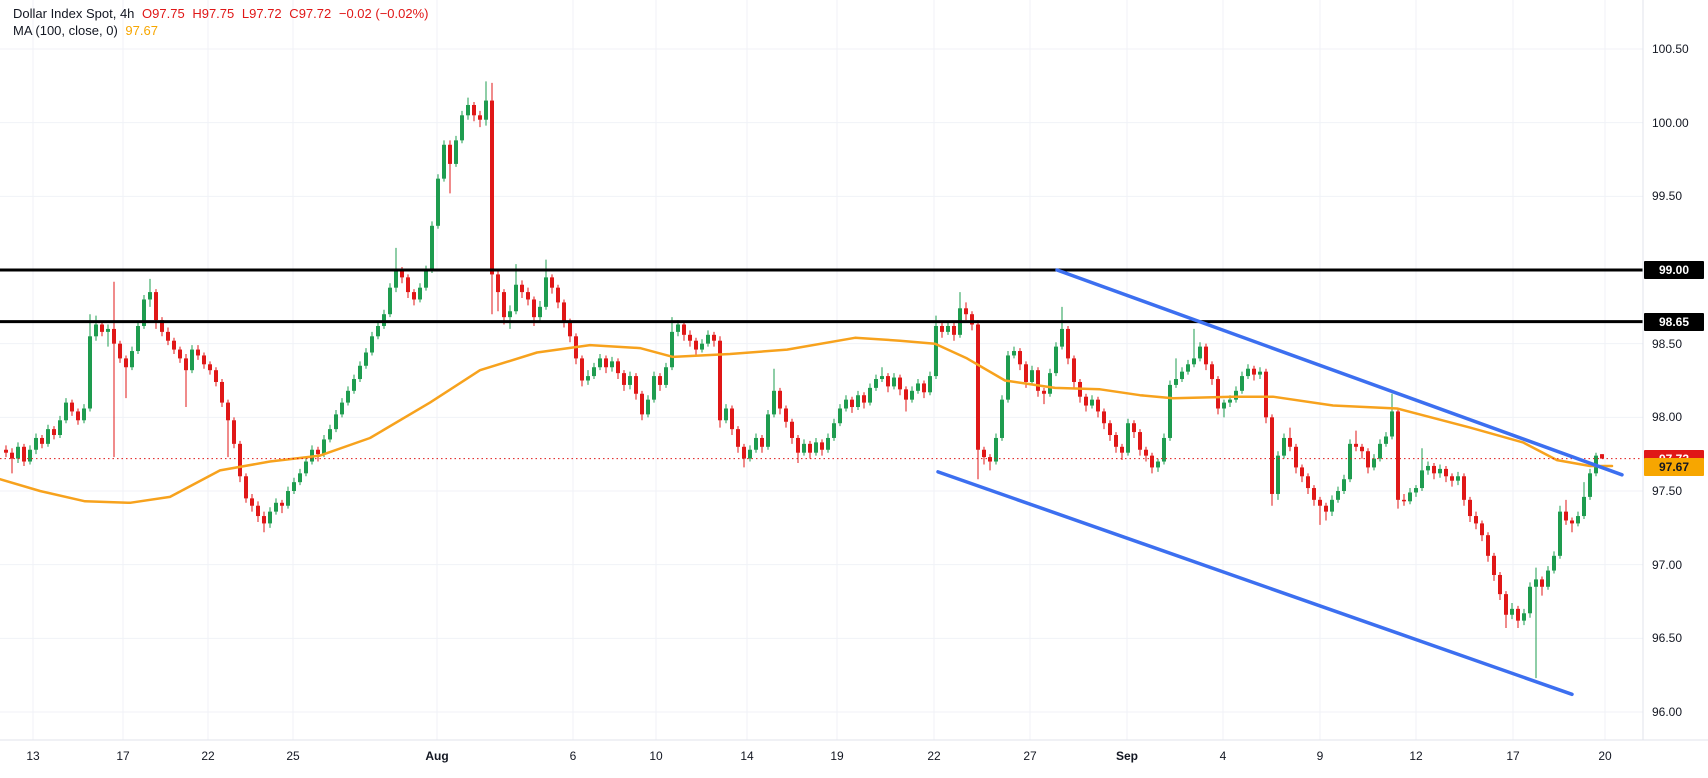 This screenshot has height=778, width=1708. I want to click on low-value: 97.72, so click(265, 13).